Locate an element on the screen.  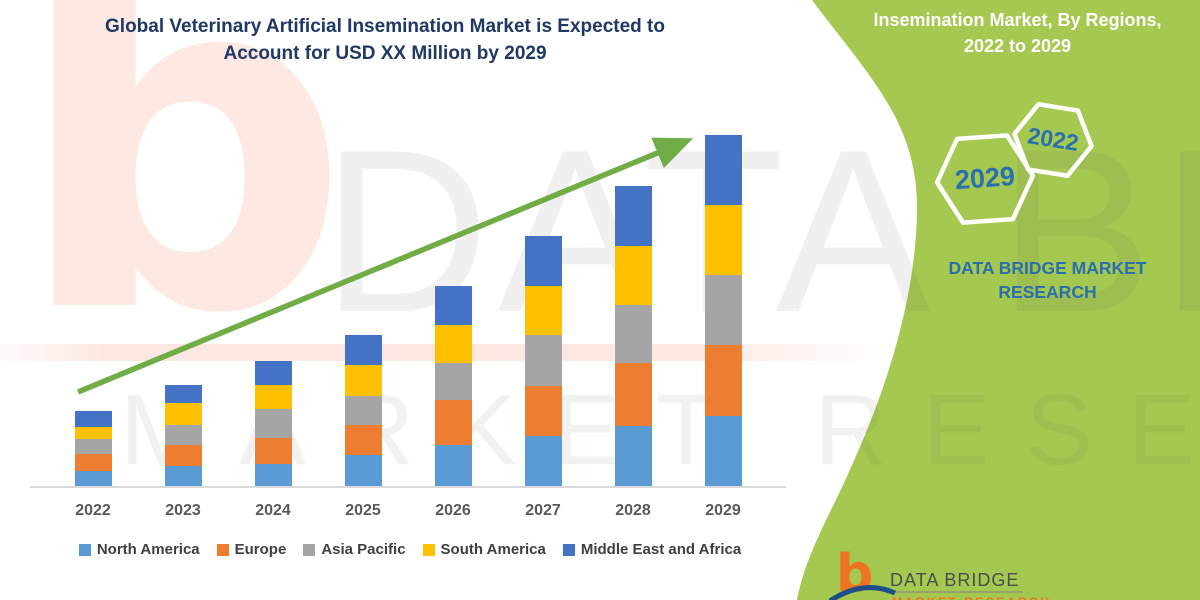
x-axis-line is located at coordinates (408, 487).